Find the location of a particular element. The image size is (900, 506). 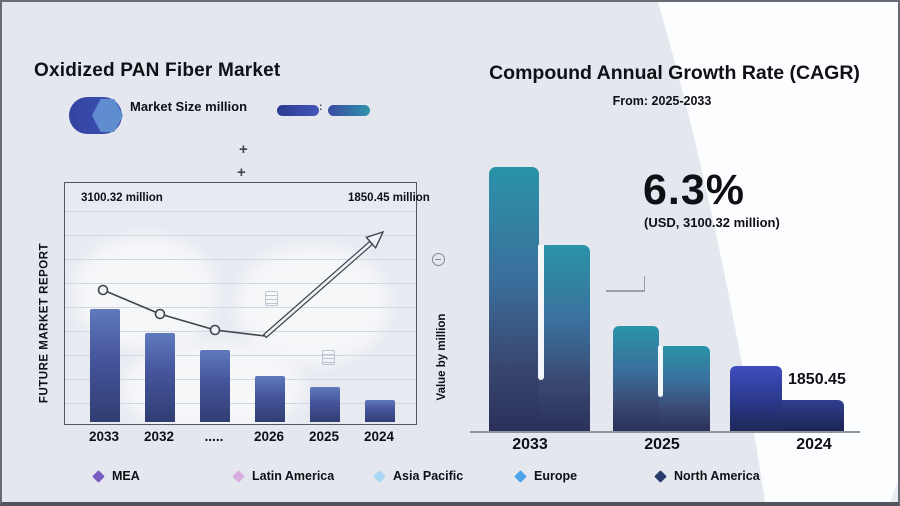

legend-label-latin-america: Latin America is located at coordinates (293, 476).